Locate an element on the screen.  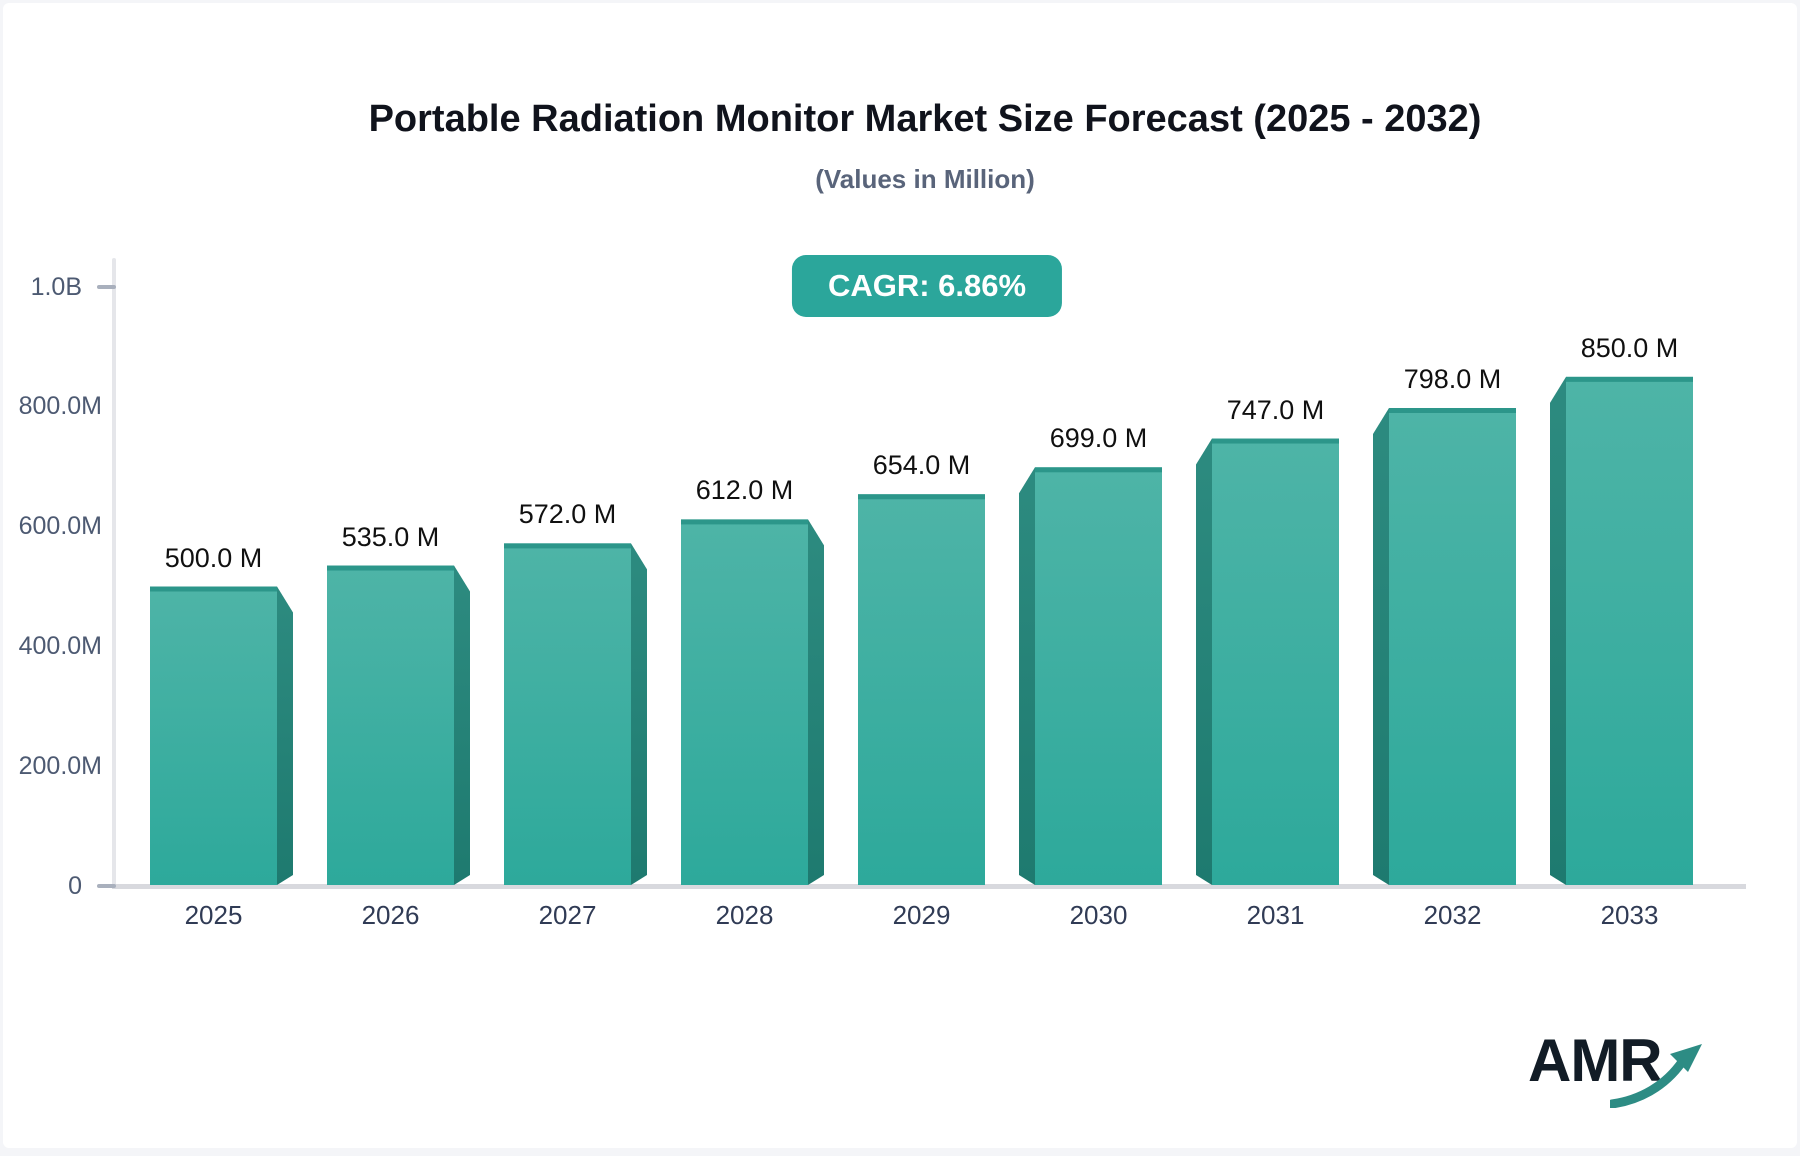
x-axis-label: 2028 is located at coordinates (744, 915).